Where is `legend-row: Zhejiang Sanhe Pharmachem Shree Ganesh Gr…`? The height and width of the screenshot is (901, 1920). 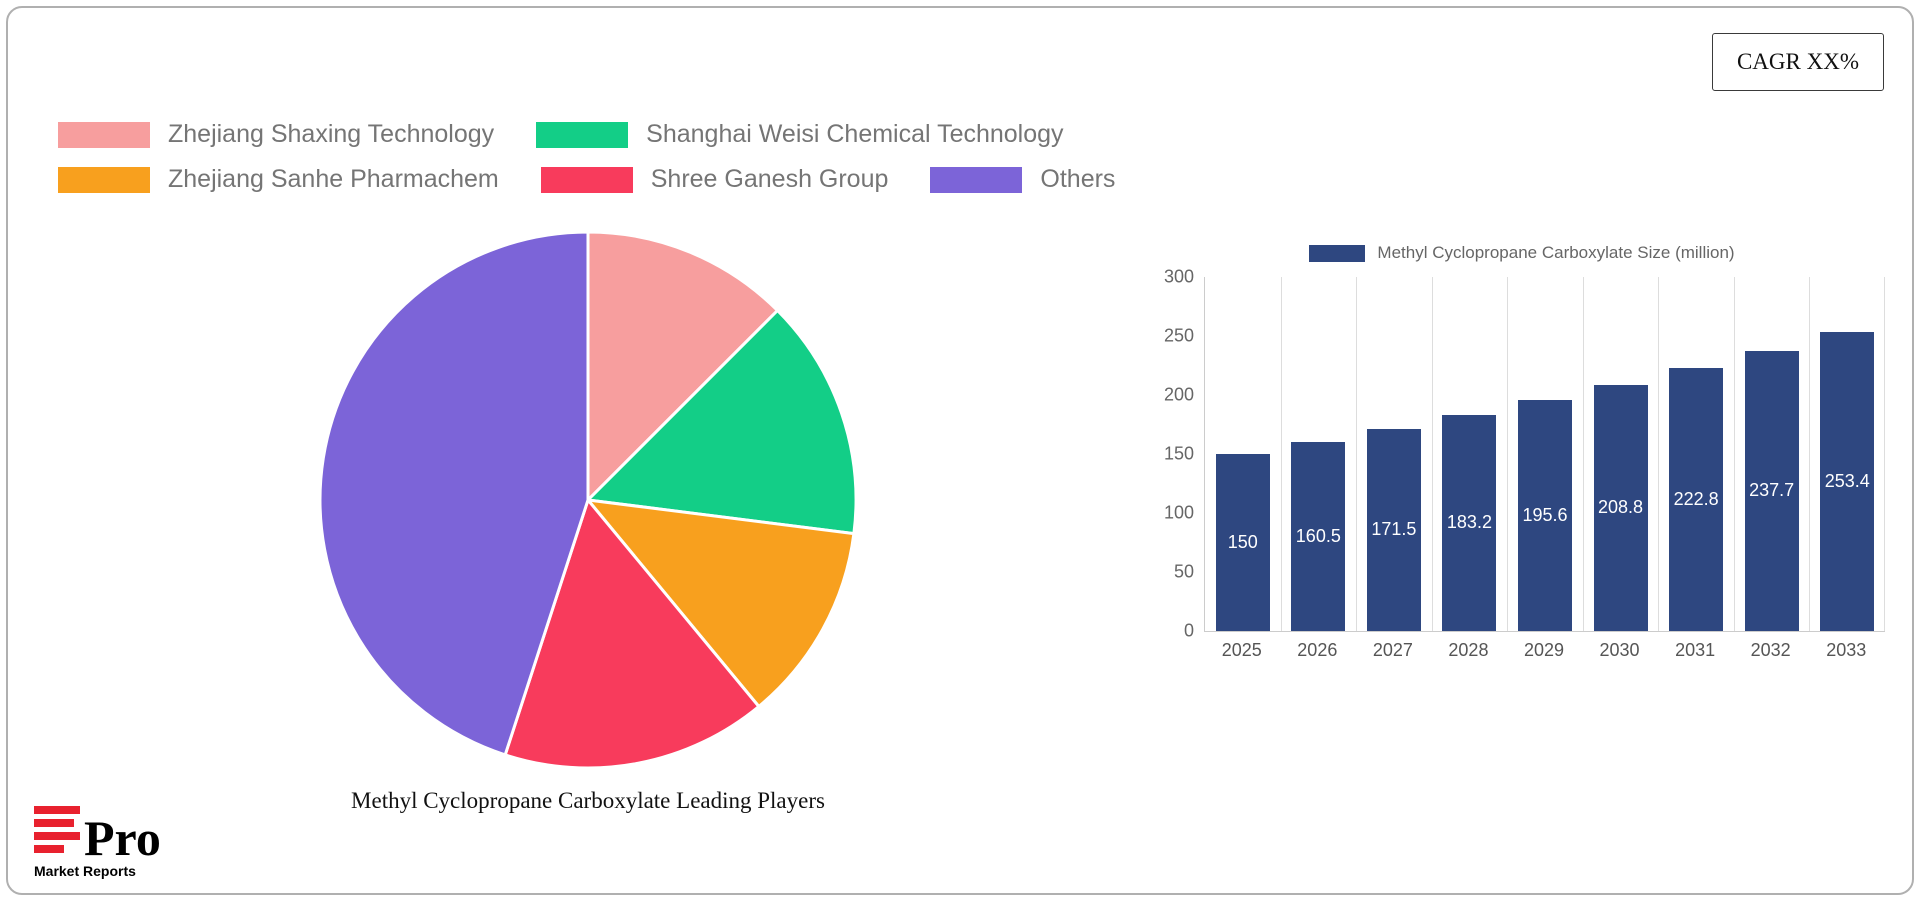
legend-row: Zhejiang Sanhe Pharmachem Shree Ganesh Gr… is located at coordinates (586, 179).